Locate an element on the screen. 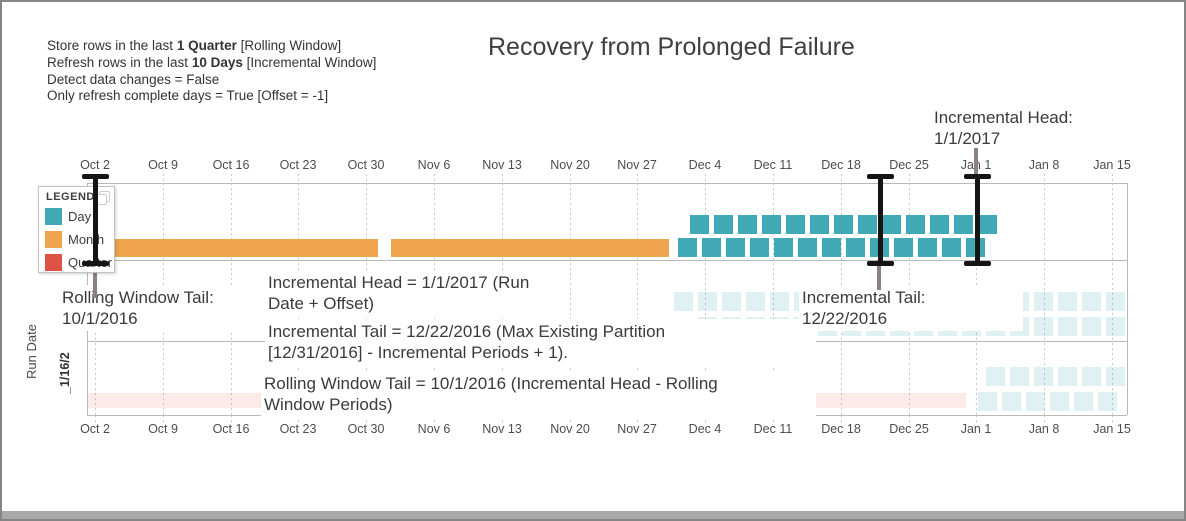 Image resolution: width=1186 pixels, height=521 pixels. popout-icon is located at coordinates (103, 198).